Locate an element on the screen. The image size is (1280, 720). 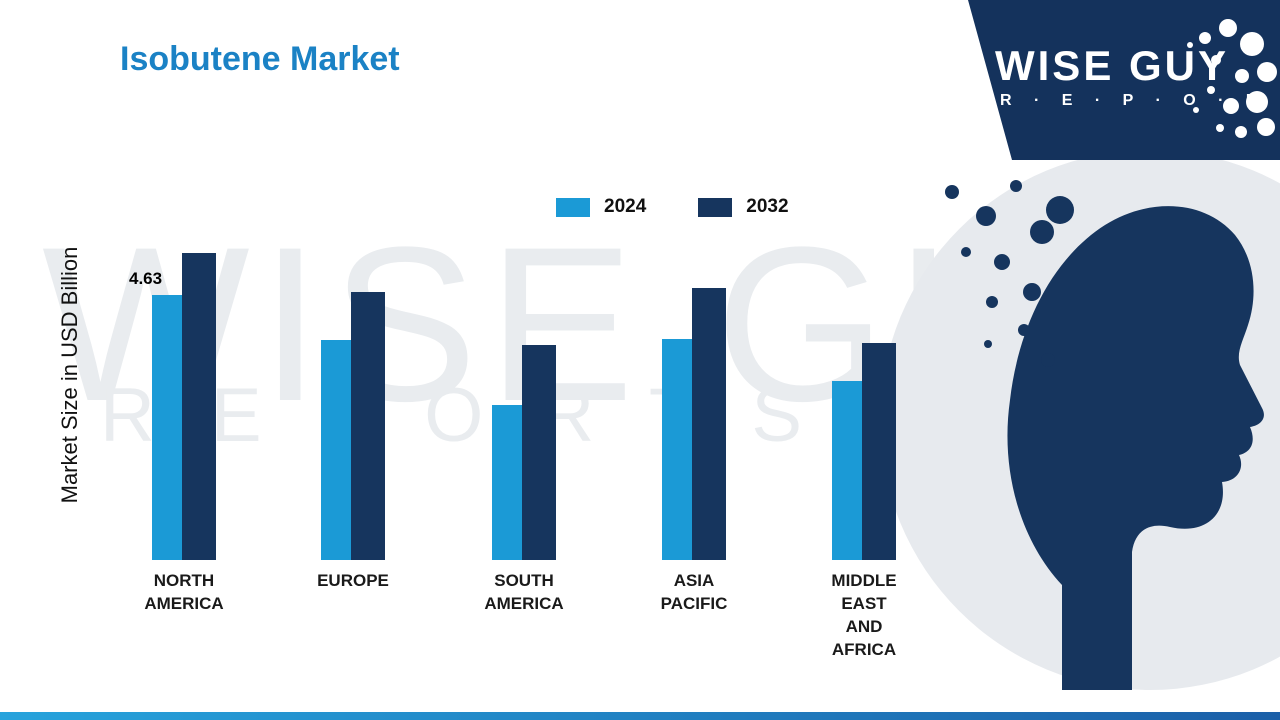
bar-2032-middle-east-and-africa is located at coordinates (879, 451).